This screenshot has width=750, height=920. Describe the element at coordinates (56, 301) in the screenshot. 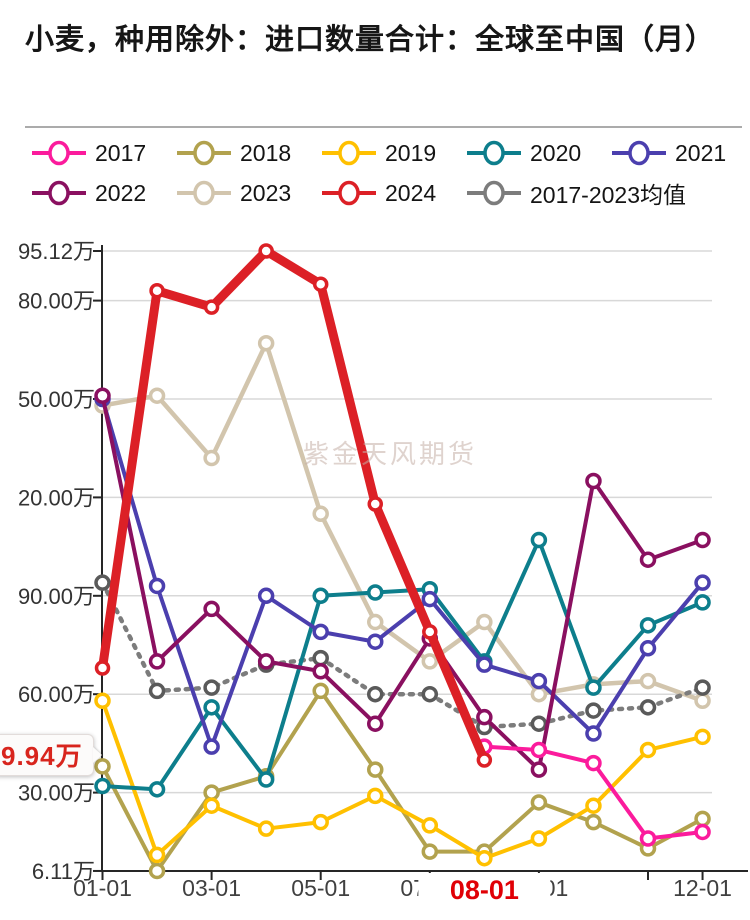

I see `y-tick-label: 80.00万` at that location.